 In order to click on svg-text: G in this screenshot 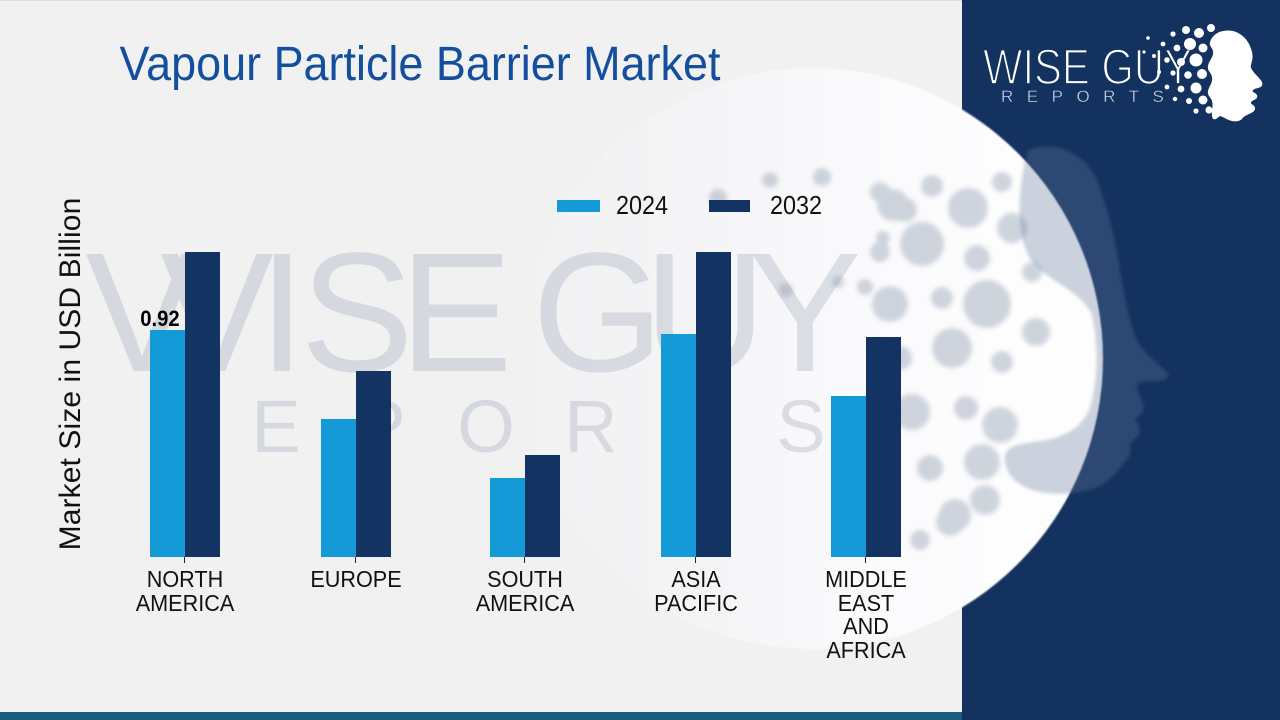, I will do `click(598, 313)`.